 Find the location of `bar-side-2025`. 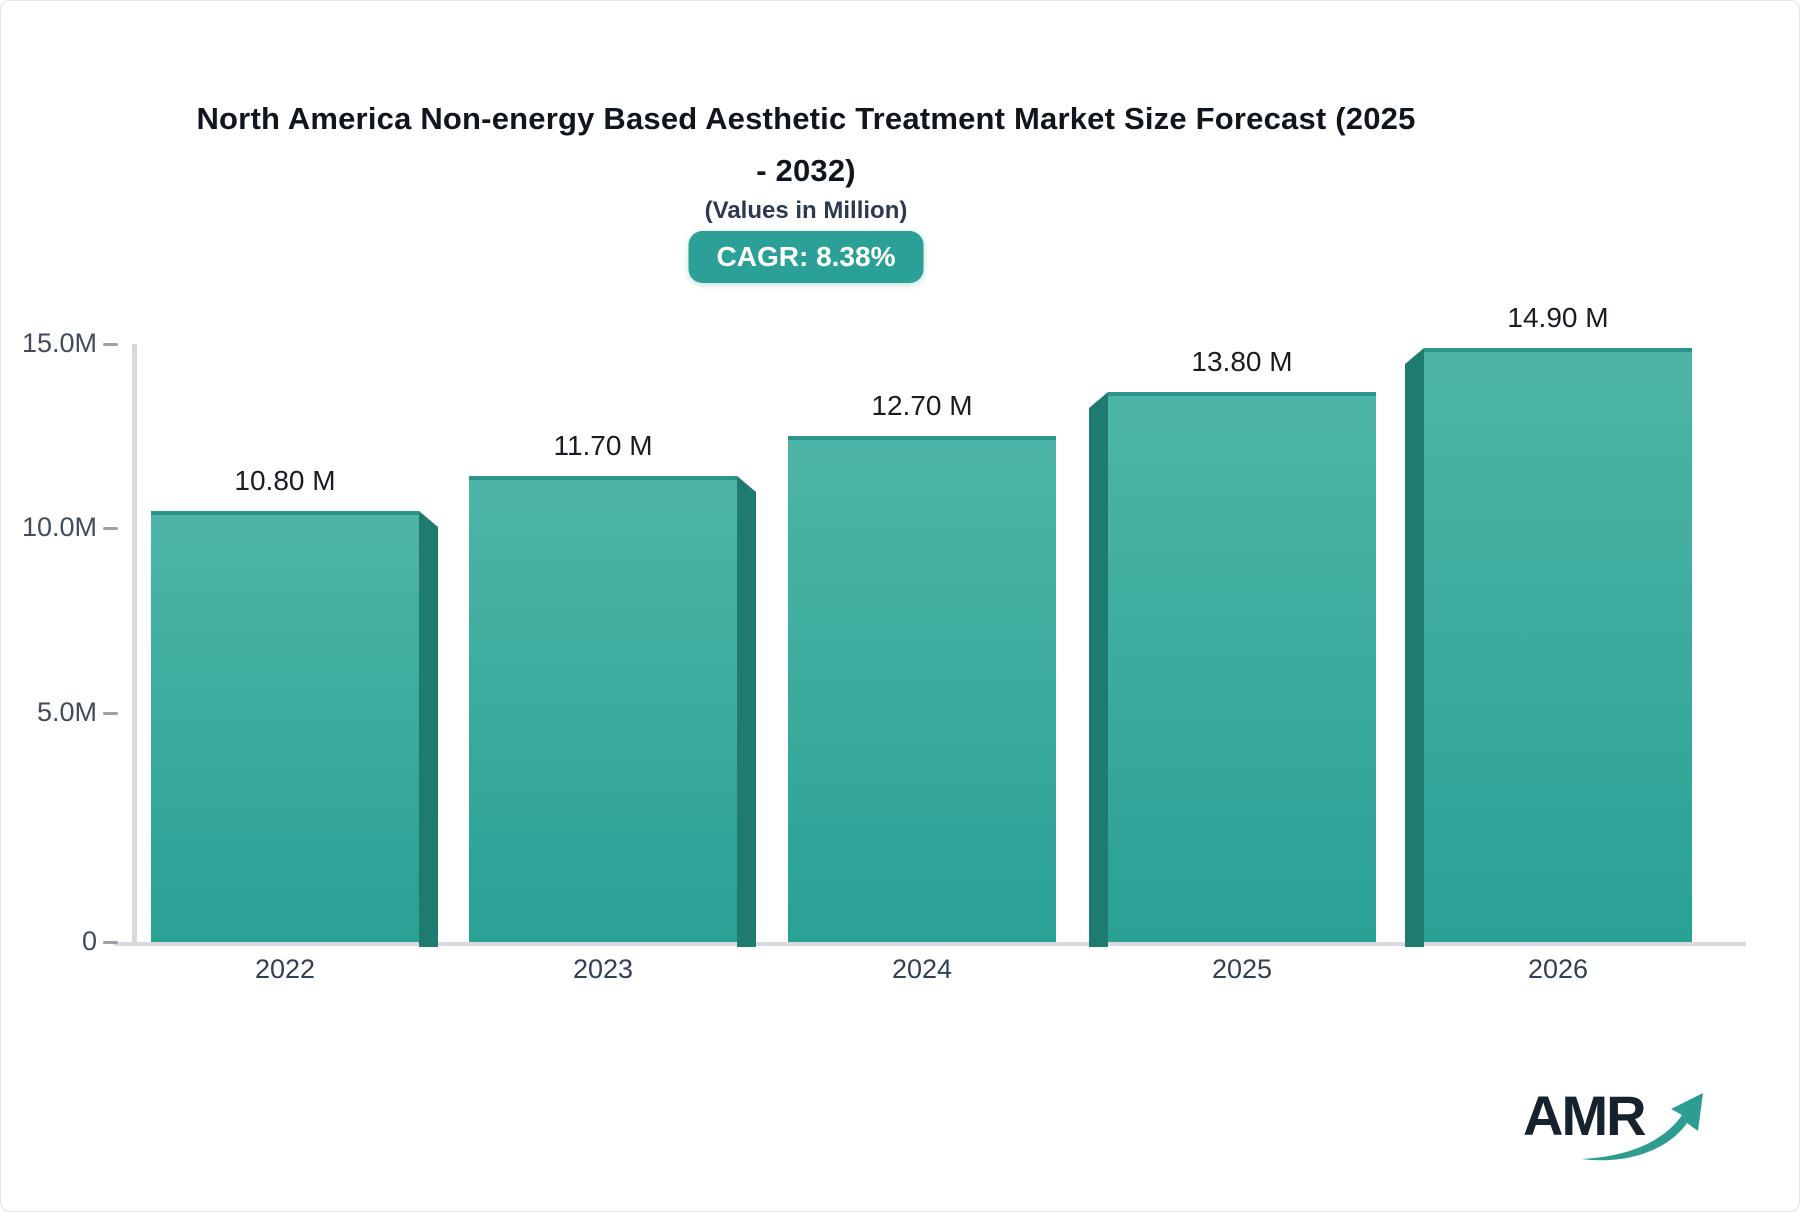

bar-side-2025 is located at coordinates (1098, 669).